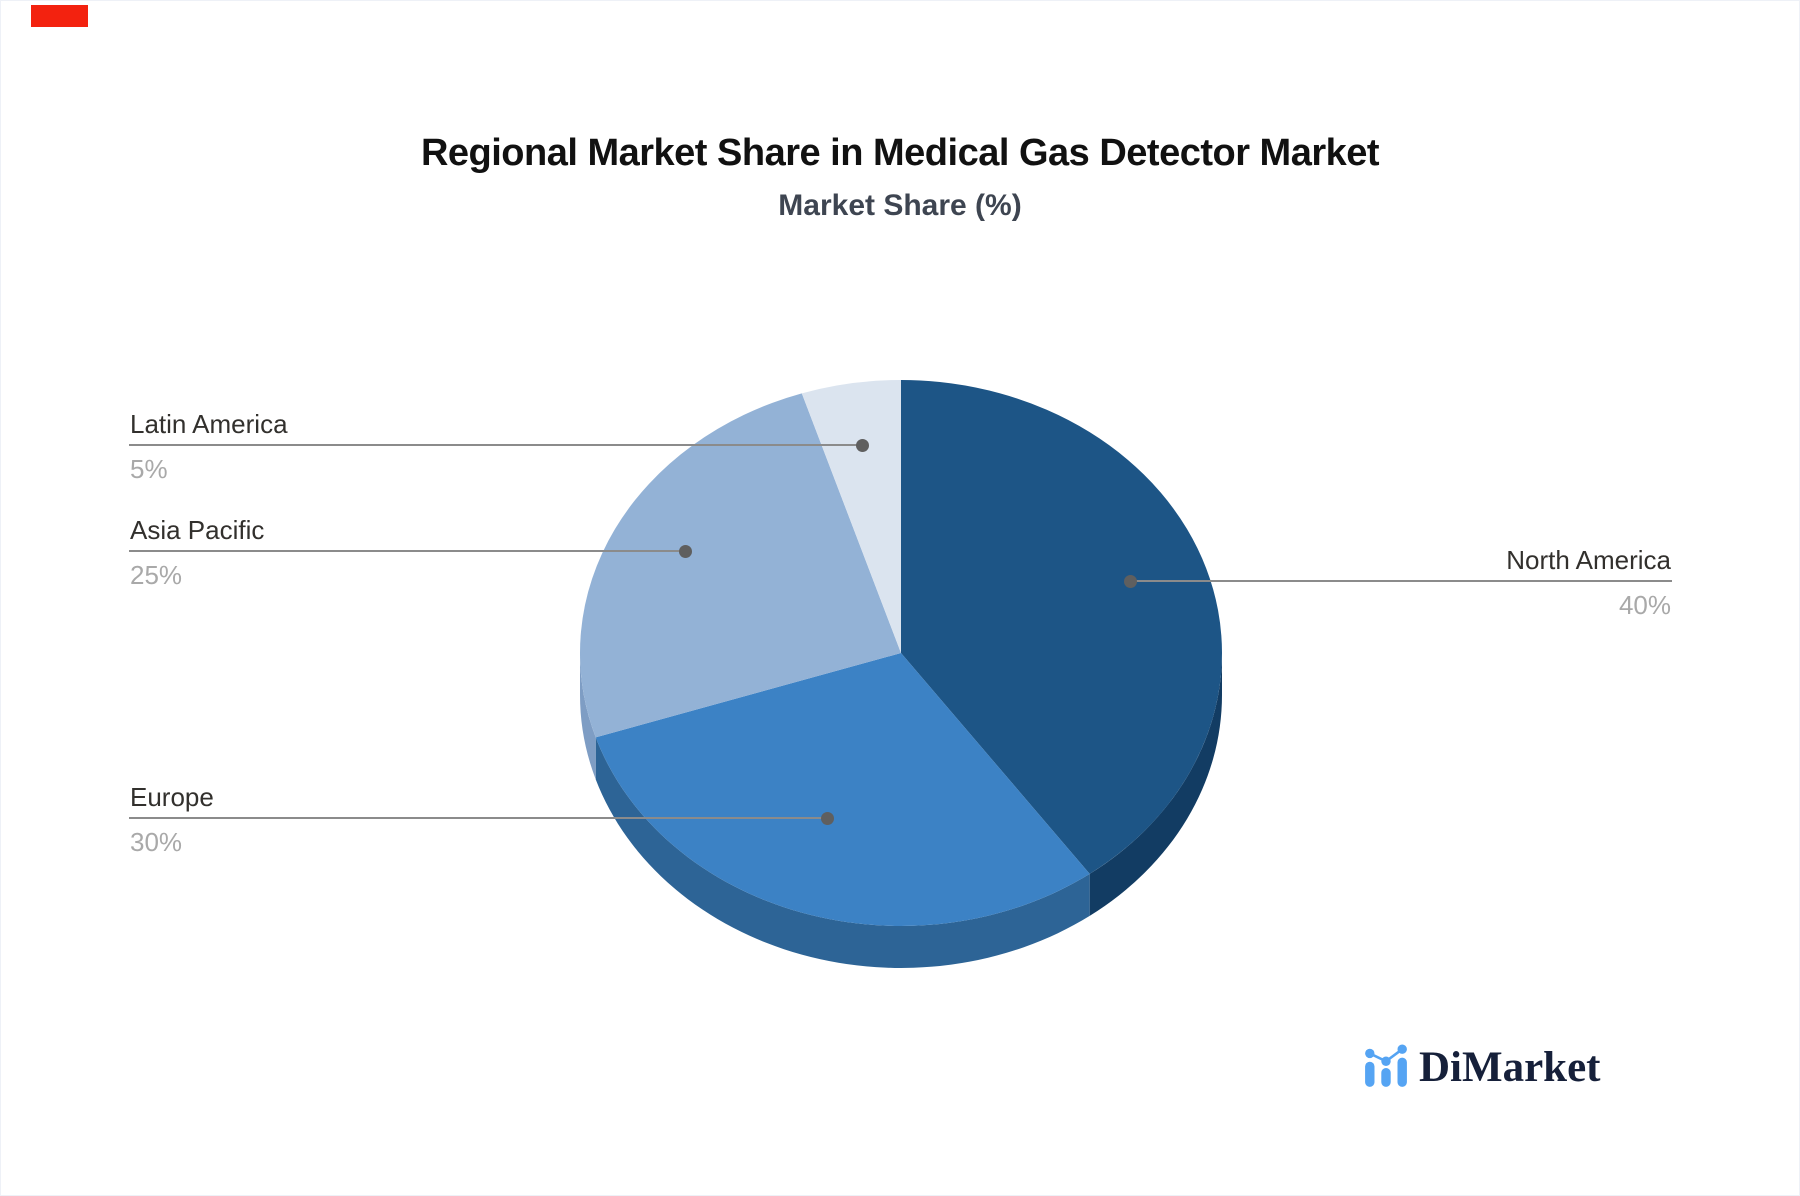  What do you see at coordinates (1588, 560) in the screenshot?
I see `slice-label: North America` at bounding box center [1588, 560].